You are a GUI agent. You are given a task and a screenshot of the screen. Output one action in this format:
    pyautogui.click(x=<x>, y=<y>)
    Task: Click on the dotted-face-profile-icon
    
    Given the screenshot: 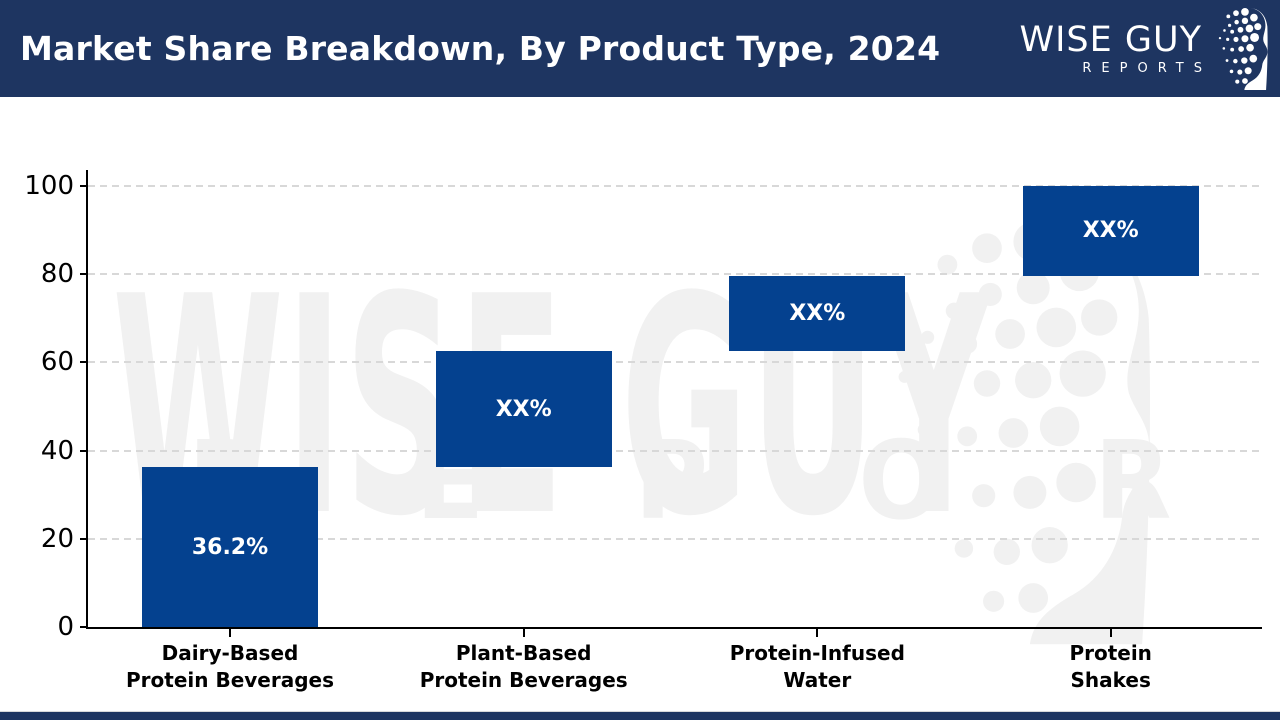 What is the action you would take?
    pyautogui.click(x=1236, y=49)
    